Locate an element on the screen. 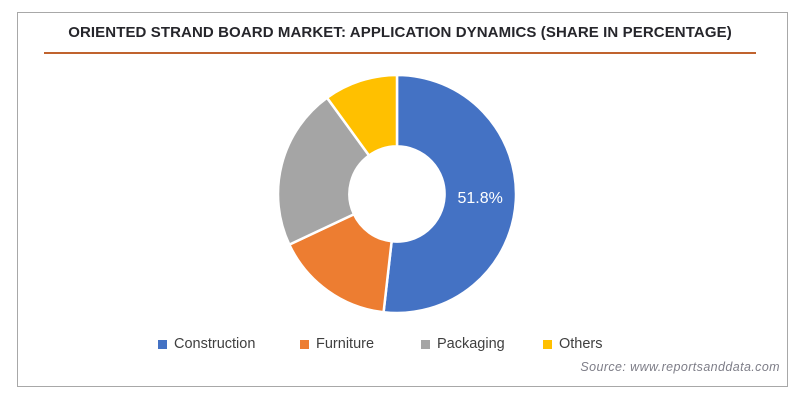 This screenshot has width=800, height=400. title-underline is located at coordinates (400, 53).